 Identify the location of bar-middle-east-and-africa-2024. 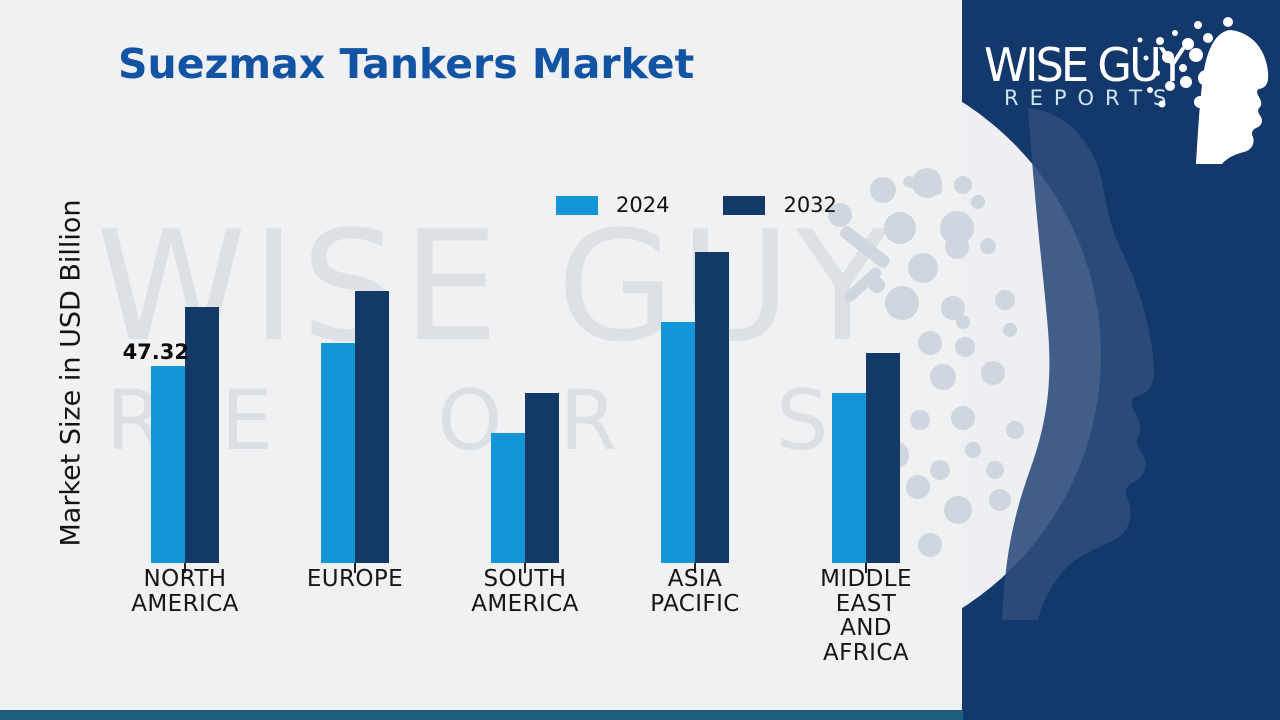
(849, 478).